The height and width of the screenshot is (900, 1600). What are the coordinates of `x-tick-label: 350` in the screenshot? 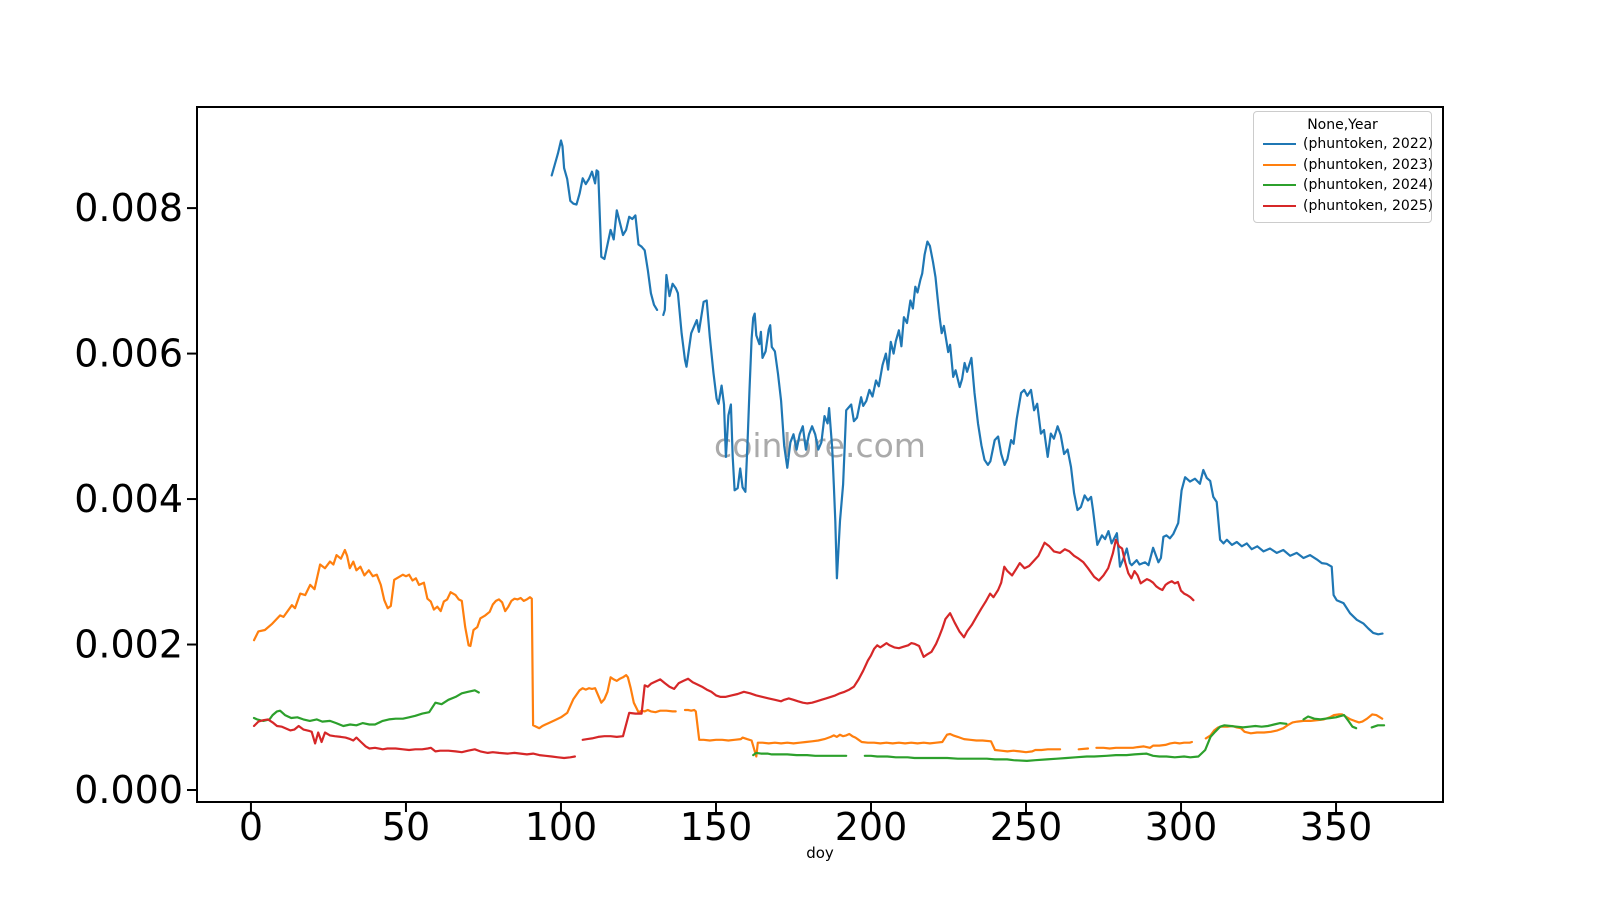 It's located at (1336, 827).